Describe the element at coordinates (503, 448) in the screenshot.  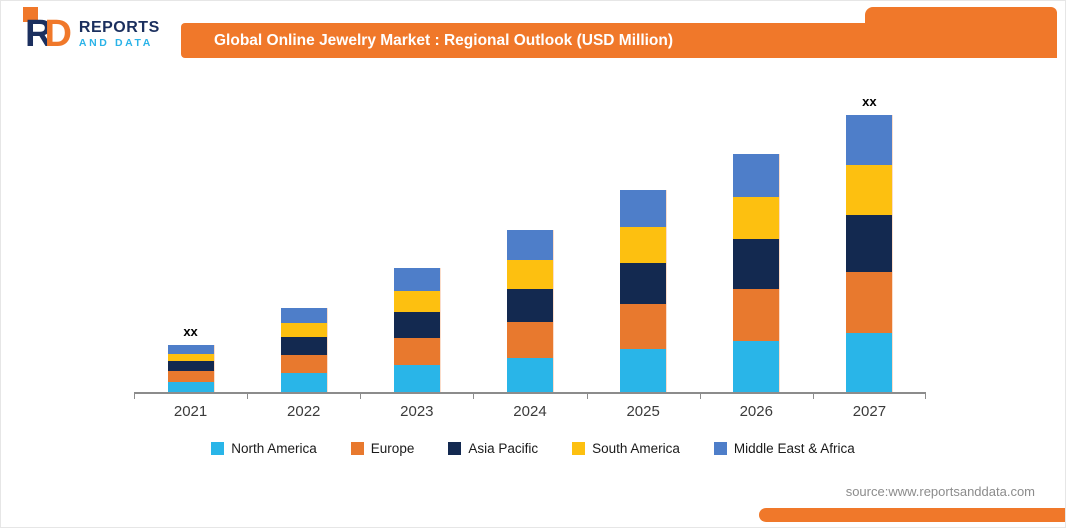
I see `legend-label-asia-pacific: Asia Pacific` at that location.